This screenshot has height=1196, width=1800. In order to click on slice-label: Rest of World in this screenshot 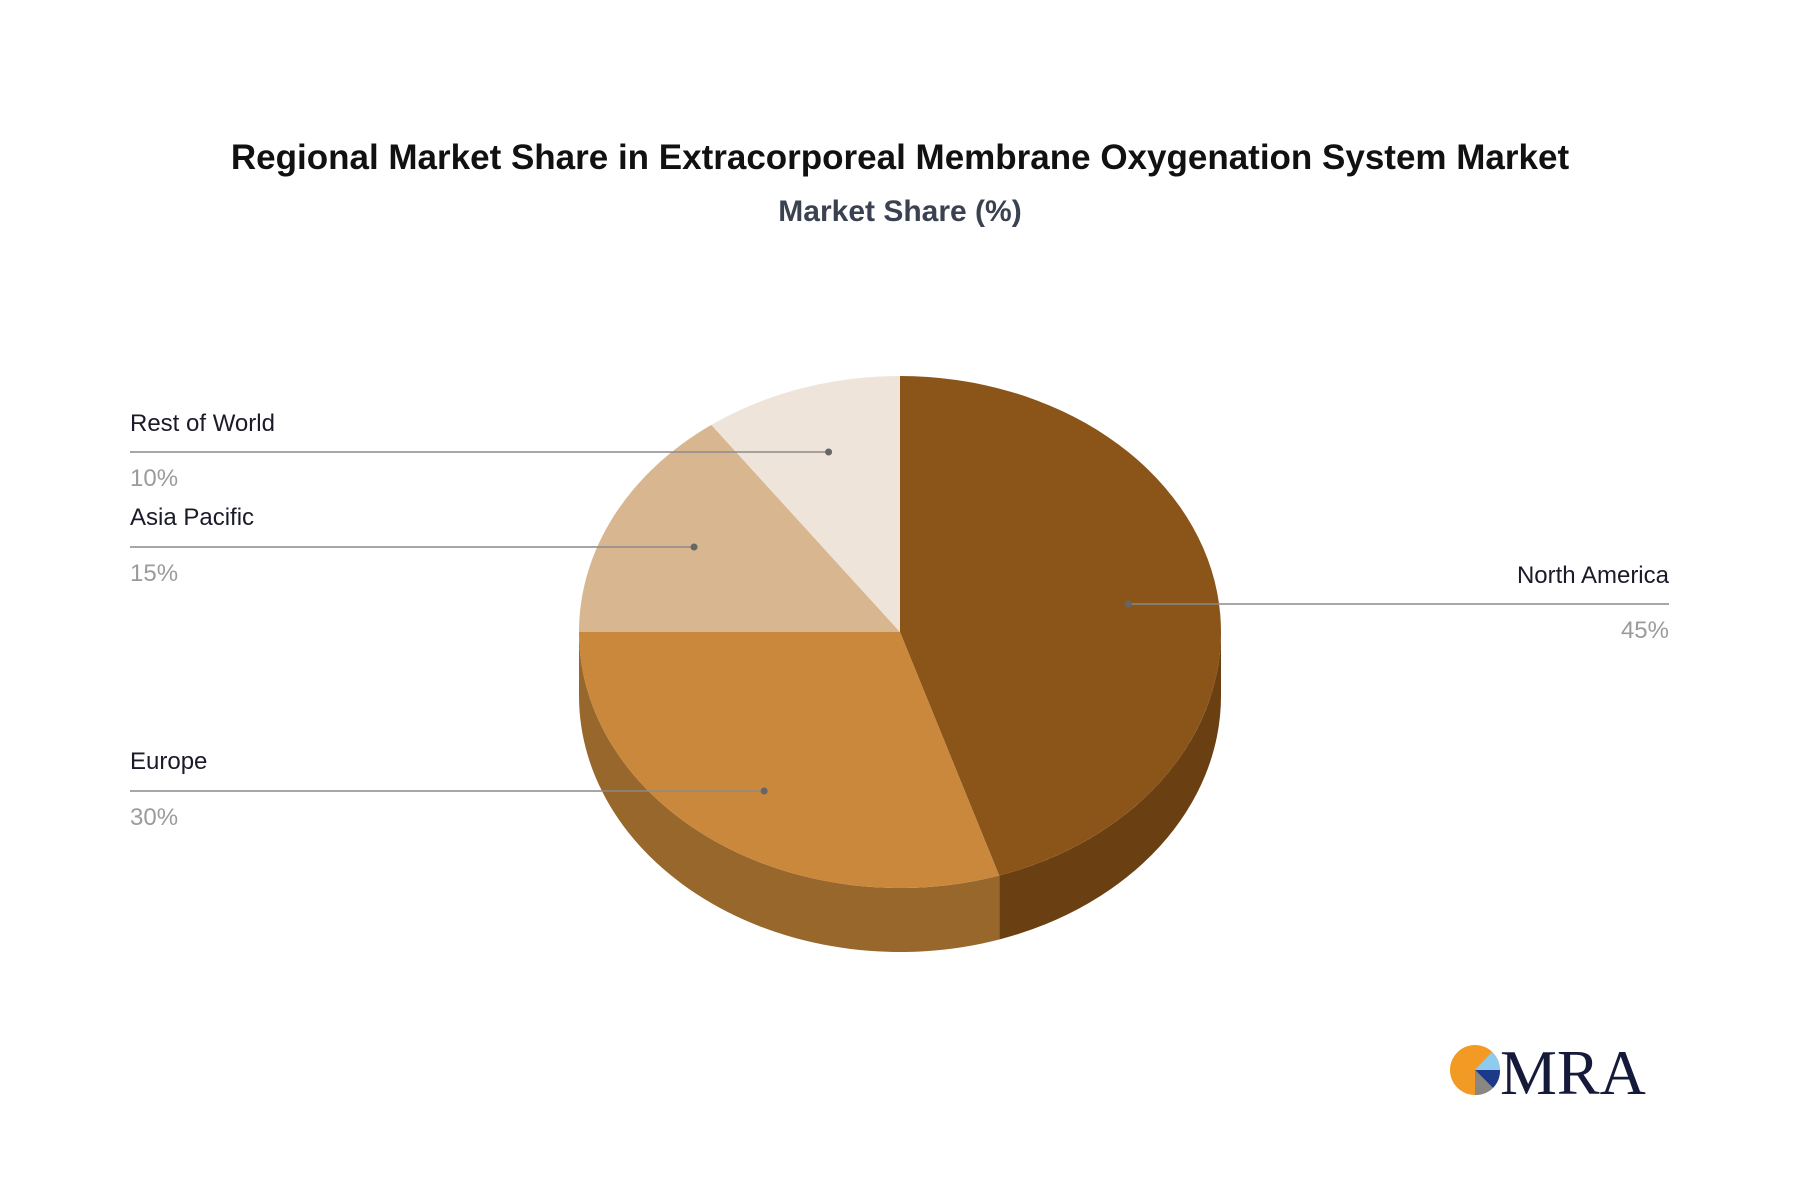, I will do `click(202, 423)`.